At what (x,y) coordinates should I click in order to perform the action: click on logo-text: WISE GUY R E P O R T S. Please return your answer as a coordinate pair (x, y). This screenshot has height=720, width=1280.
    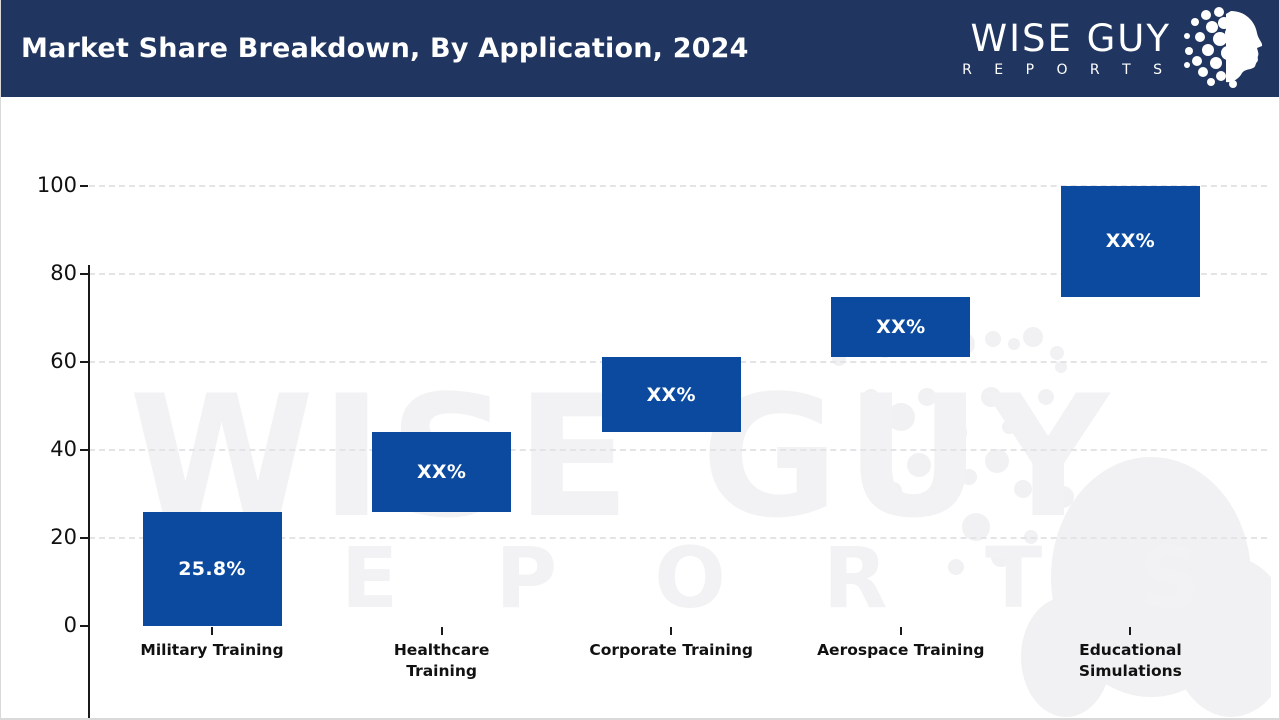
    Looking at the image, I should click on (1066, 47).